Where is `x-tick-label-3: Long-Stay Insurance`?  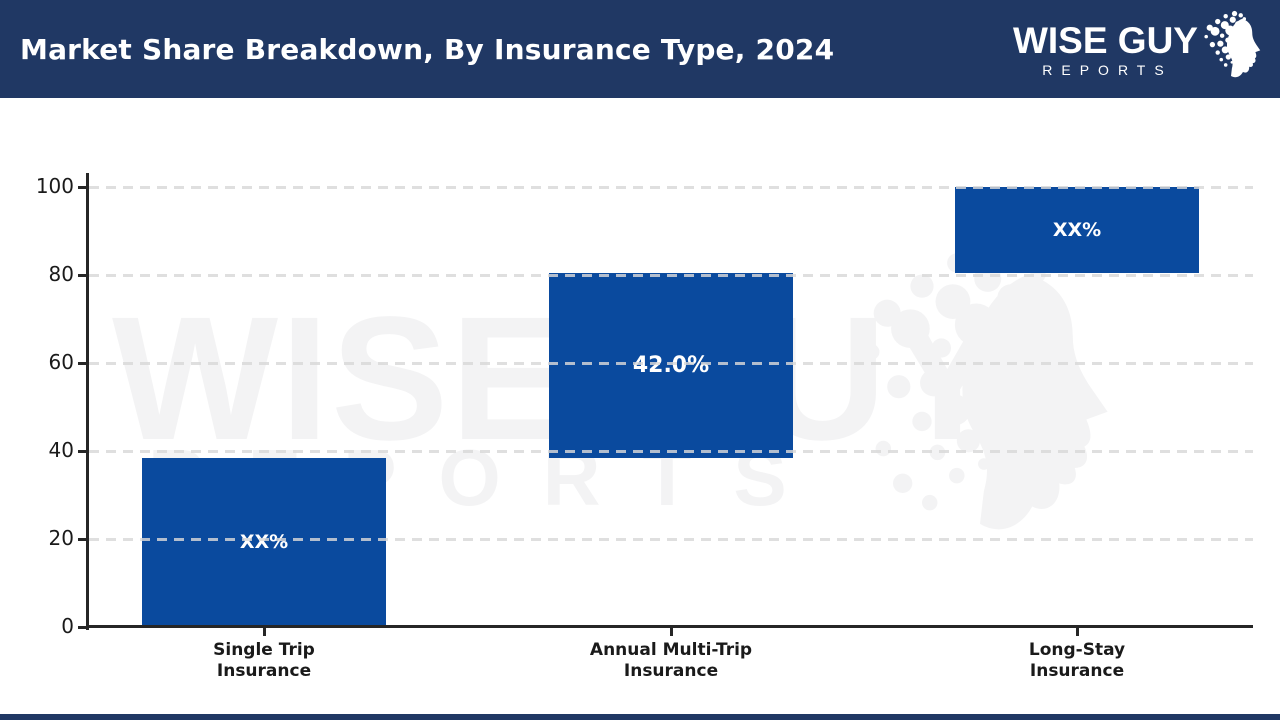 x-tick-label-3: Long-Stay Insurance is located at coordinates (1077, 660).